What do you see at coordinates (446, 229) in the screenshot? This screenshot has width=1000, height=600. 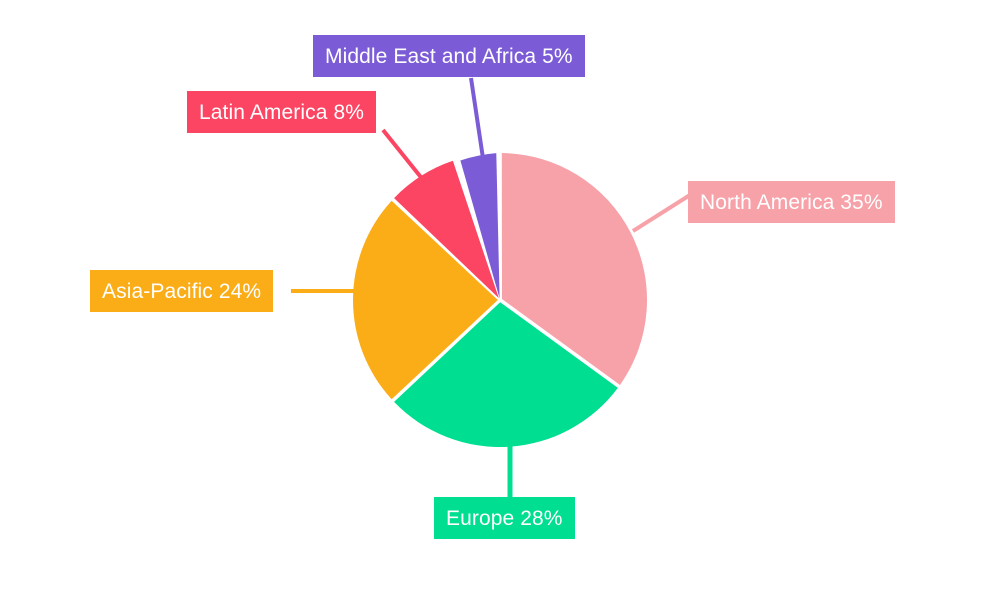 I see `pie-slice-latin-america` at bounding box center [446, 229].